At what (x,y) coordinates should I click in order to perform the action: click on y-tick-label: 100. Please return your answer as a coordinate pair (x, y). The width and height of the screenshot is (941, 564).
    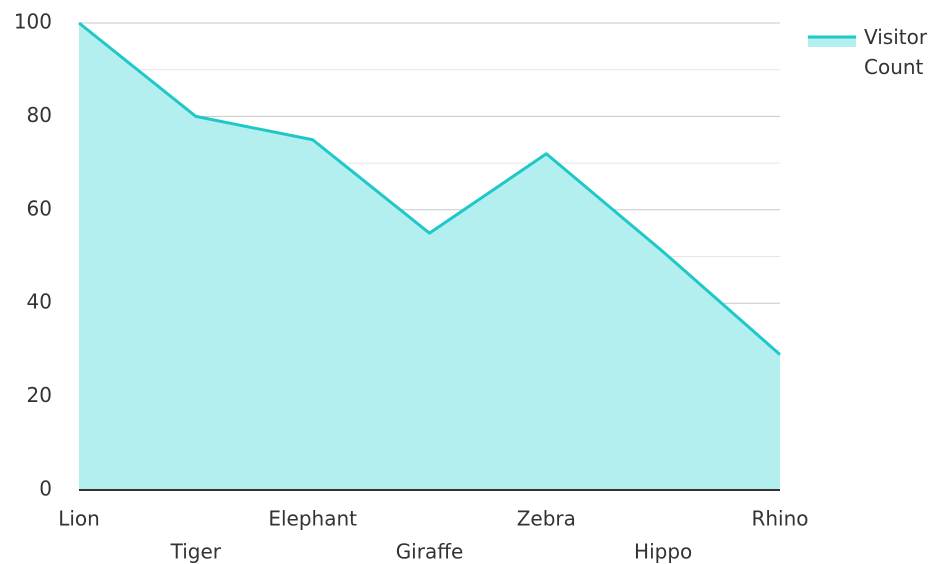
    Looking at the image, I should click on (33, 22).